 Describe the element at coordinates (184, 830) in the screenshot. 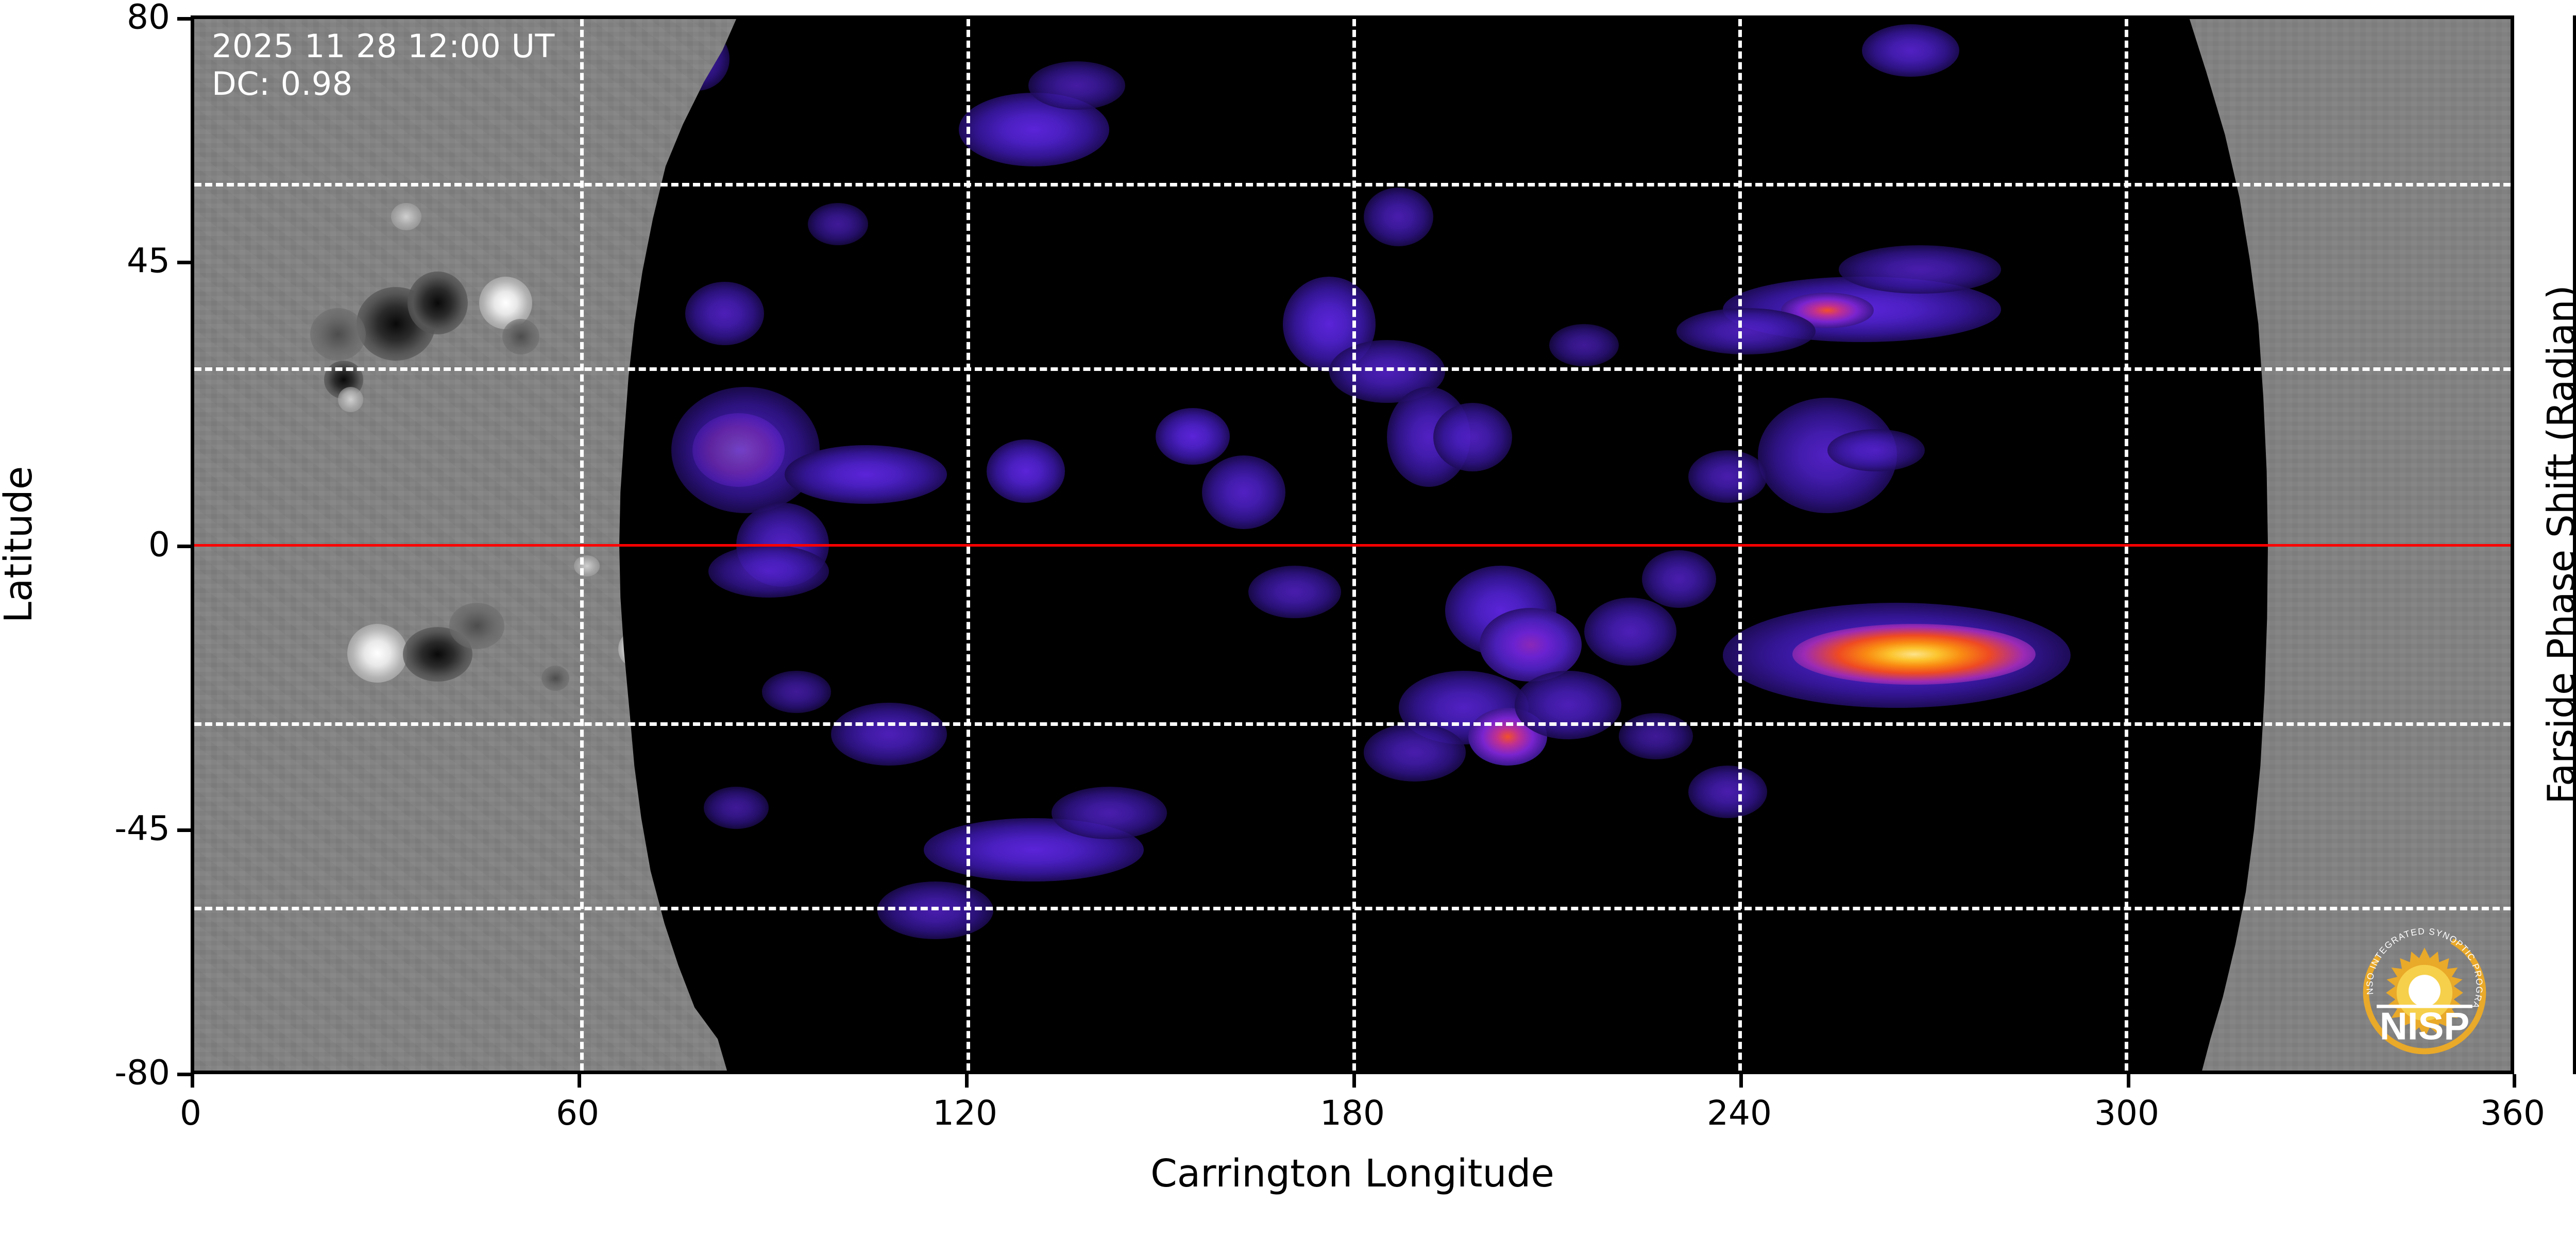

I see `ytick-neg45` at that location.